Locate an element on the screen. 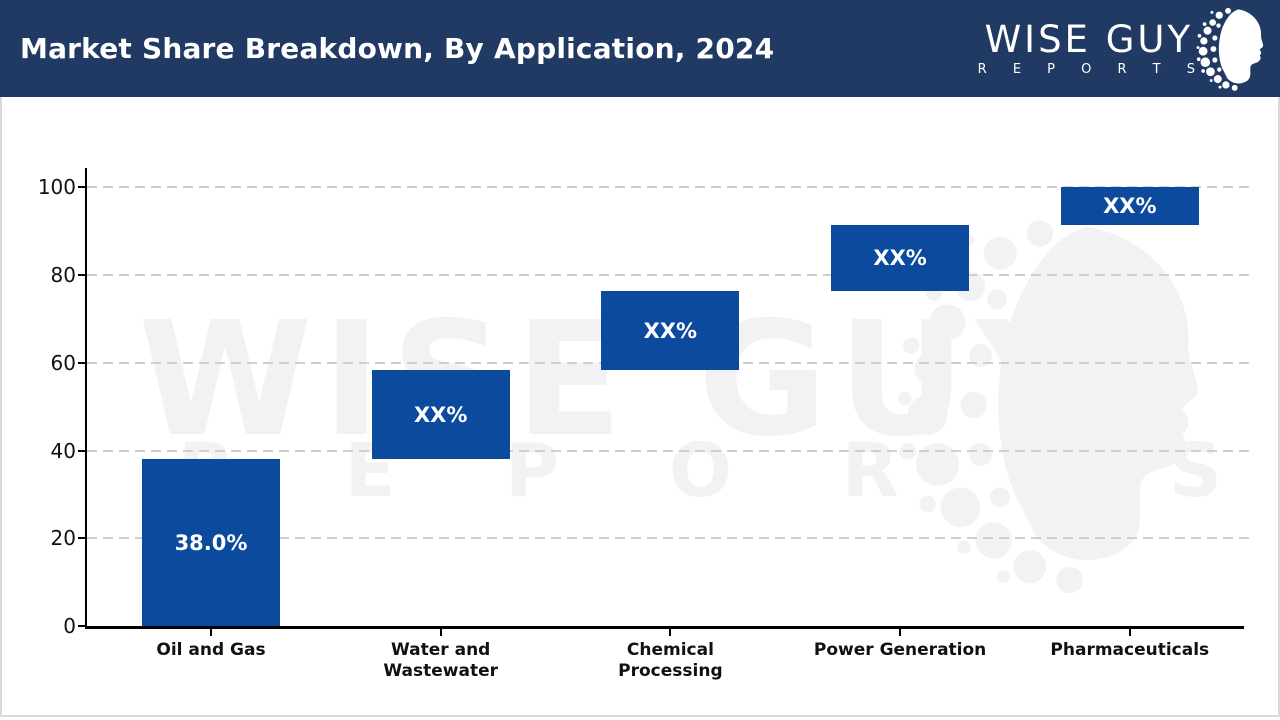 The width and height of the screenshot is (1280, 720). wise-guy-reports-logo: WISE GUY R E P O R T S is located at coordinates (1121, 49).